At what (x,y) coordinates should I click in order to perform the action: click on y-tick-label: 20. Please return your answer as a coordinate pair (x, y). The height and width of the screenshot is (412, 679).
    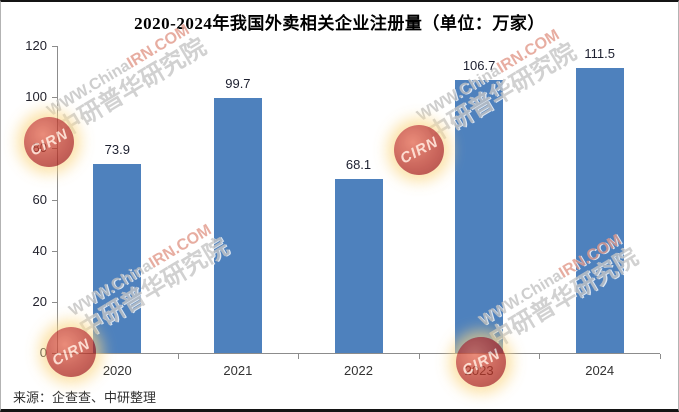
    Looking at the image, I should click on (39, 301).